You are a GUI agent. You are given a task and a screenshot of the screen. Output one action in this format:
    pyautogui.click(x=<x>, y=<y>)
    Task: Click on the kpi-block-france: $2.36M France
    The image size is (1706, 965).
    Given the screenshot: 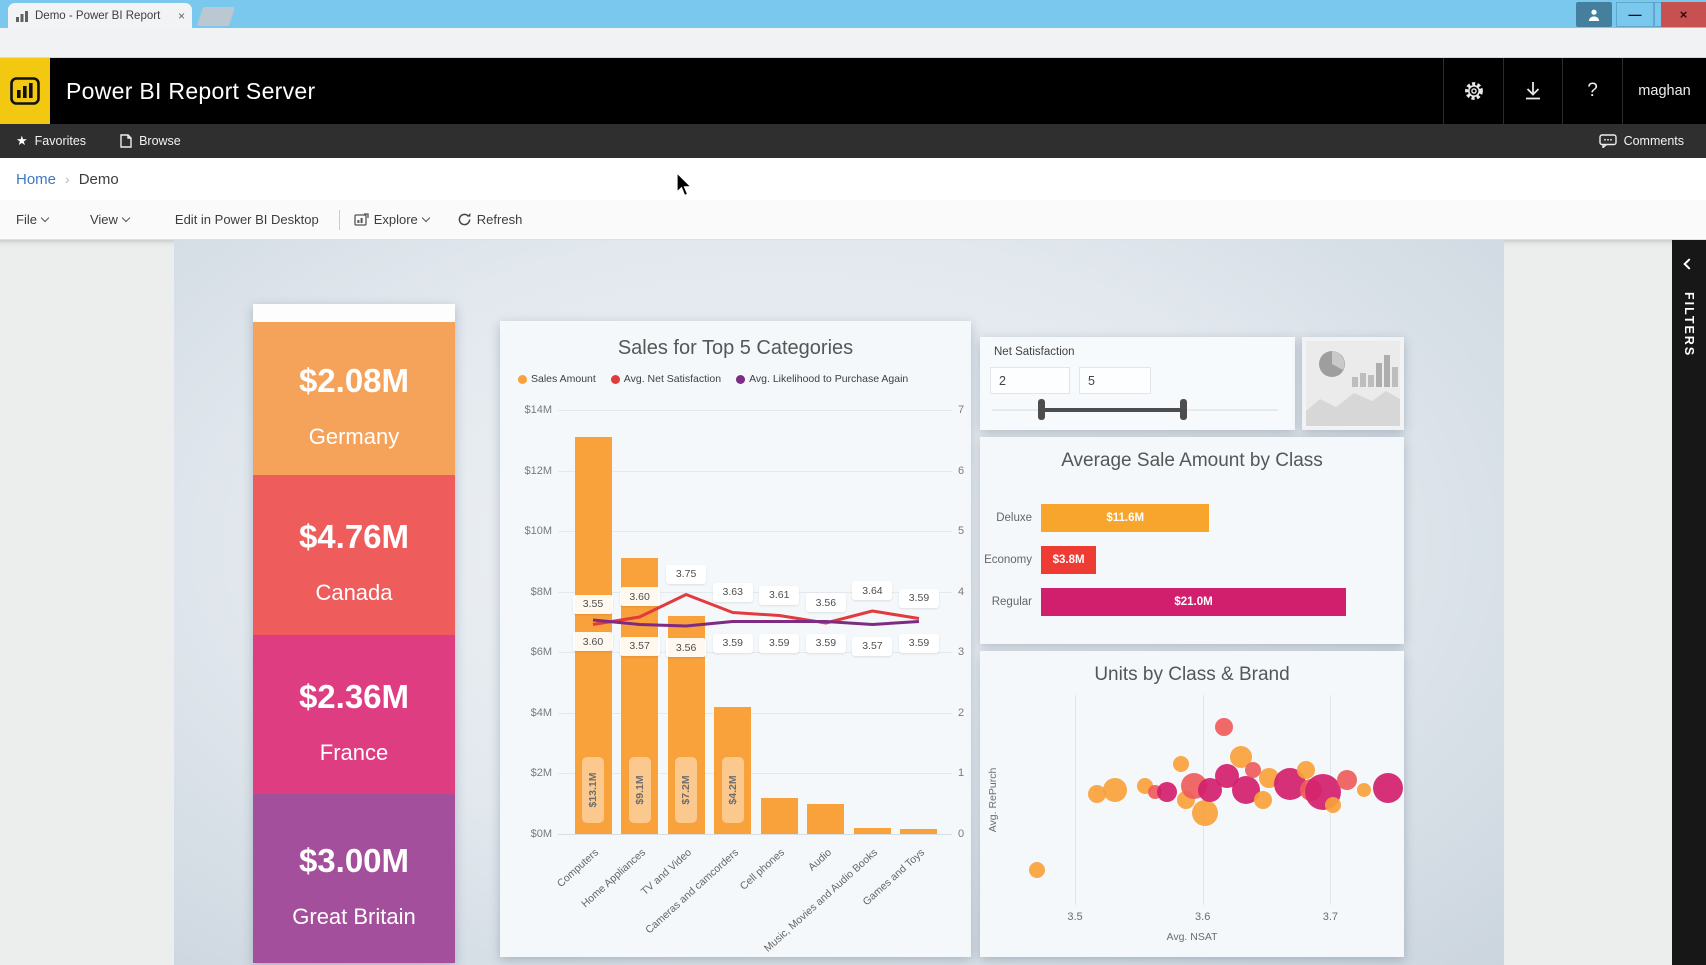 What is the action you would take?
    pyautogui.click(x=354, y=714)
    